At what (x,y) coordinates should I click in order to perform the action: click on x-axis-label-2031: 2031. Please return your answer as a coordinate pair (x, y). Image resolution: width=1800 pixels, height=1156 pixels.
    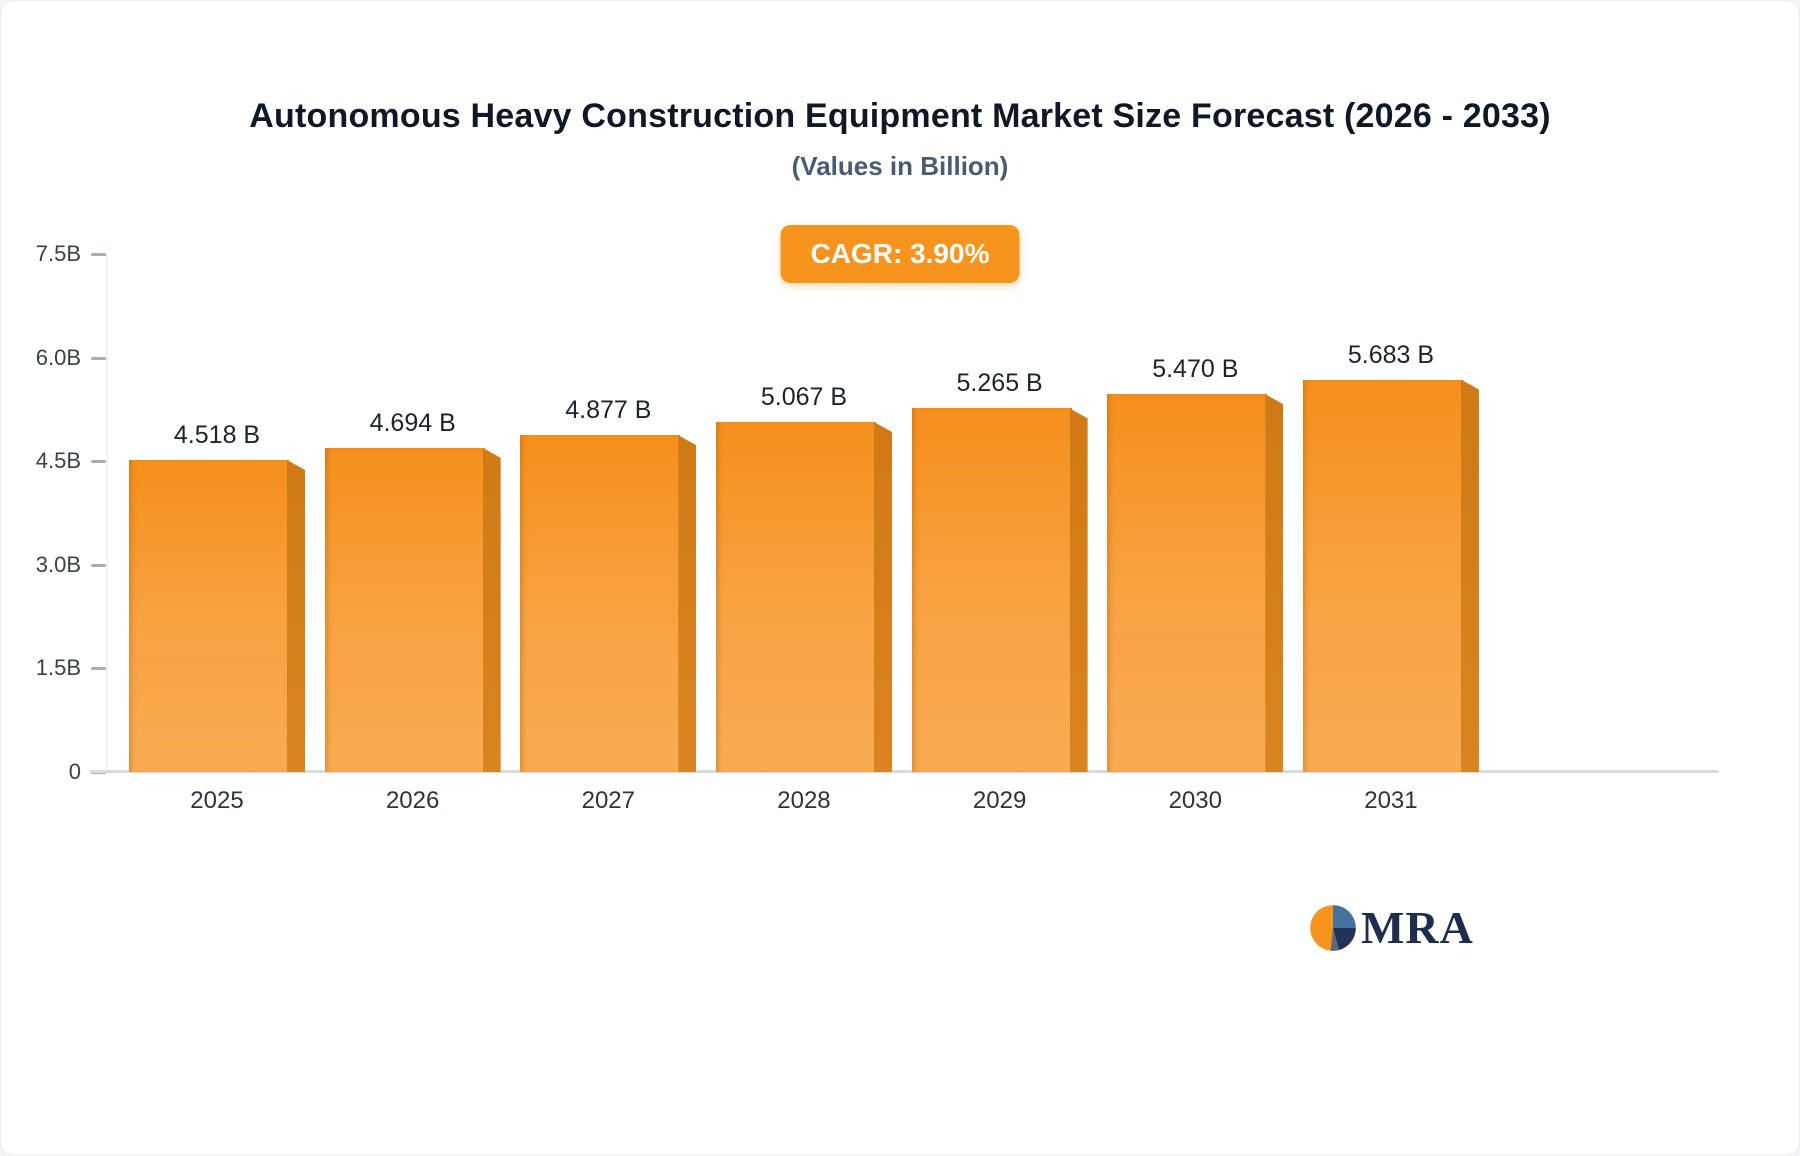
    Looking at the image, I should click on (1391, 800).